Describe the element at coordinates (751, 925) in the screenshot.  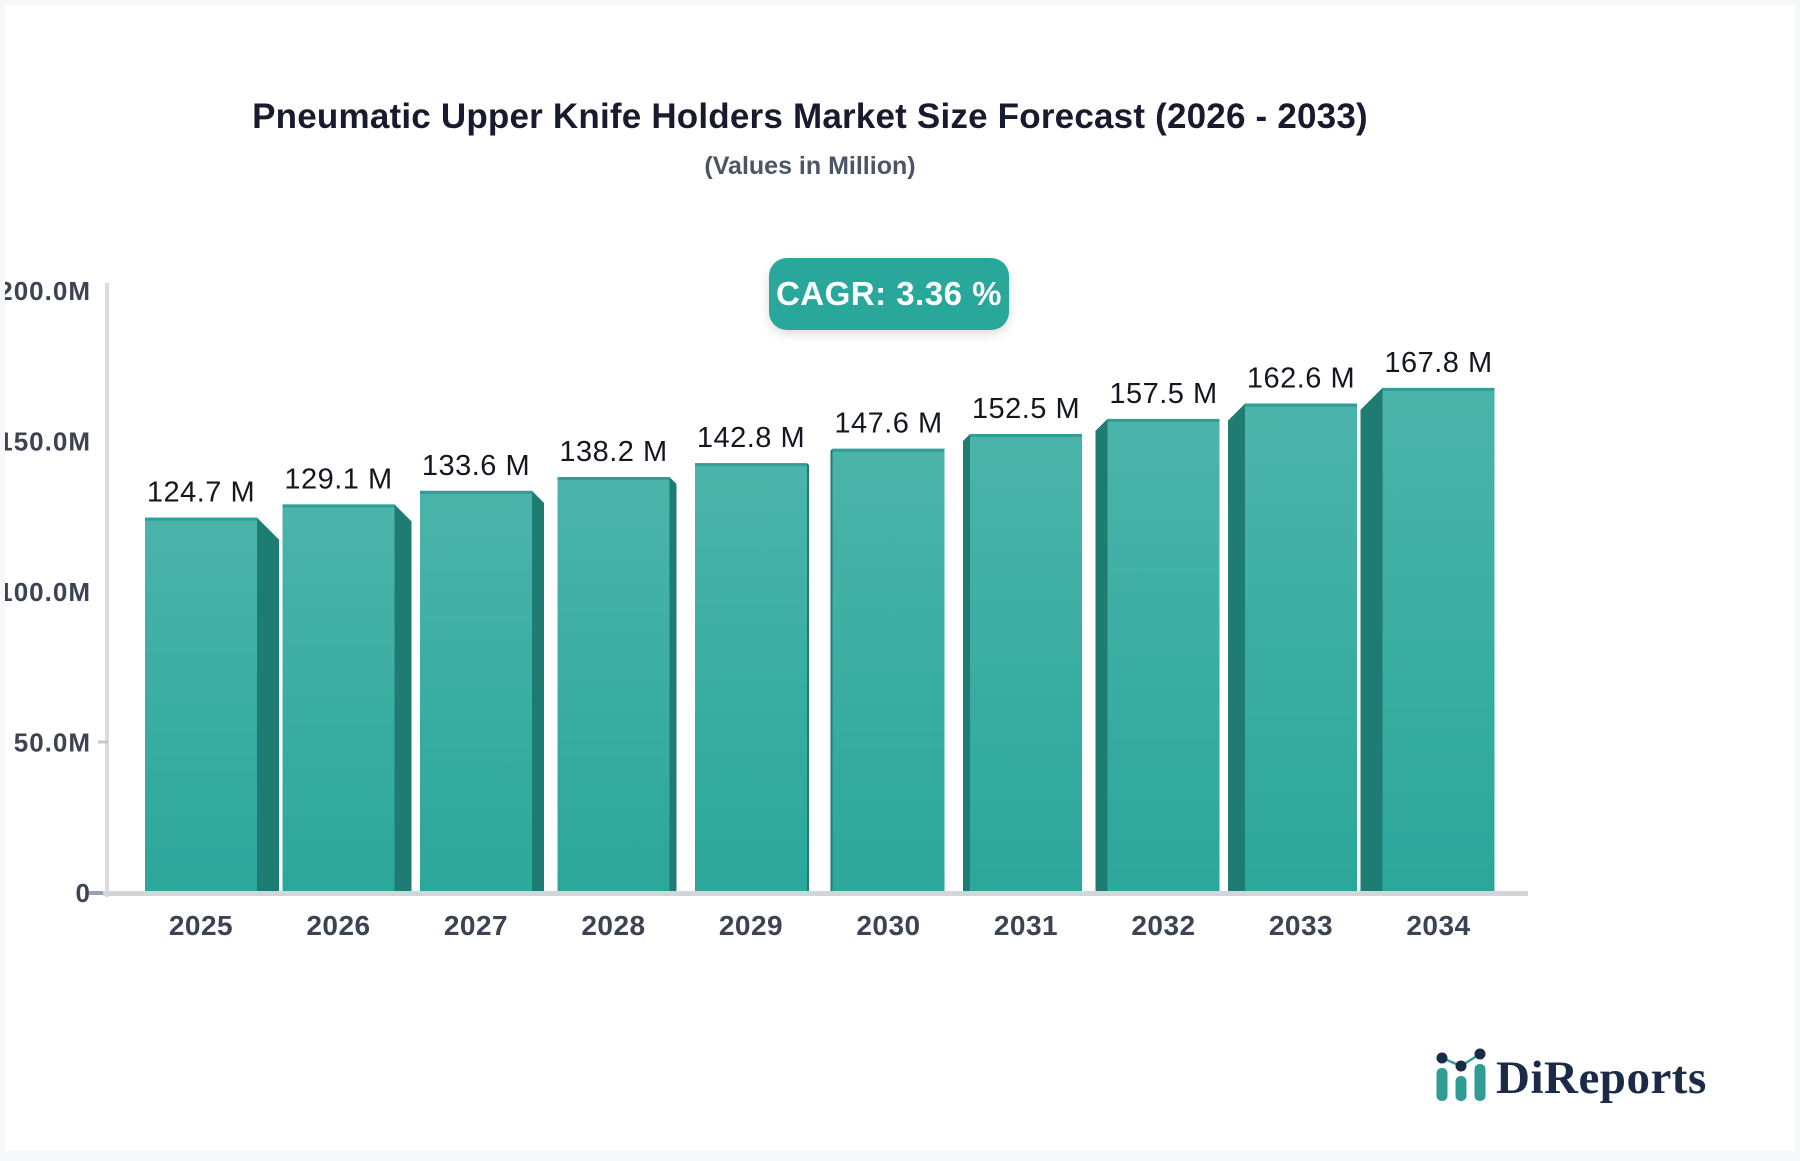
I see `x-tick-label: 2029` at that location.